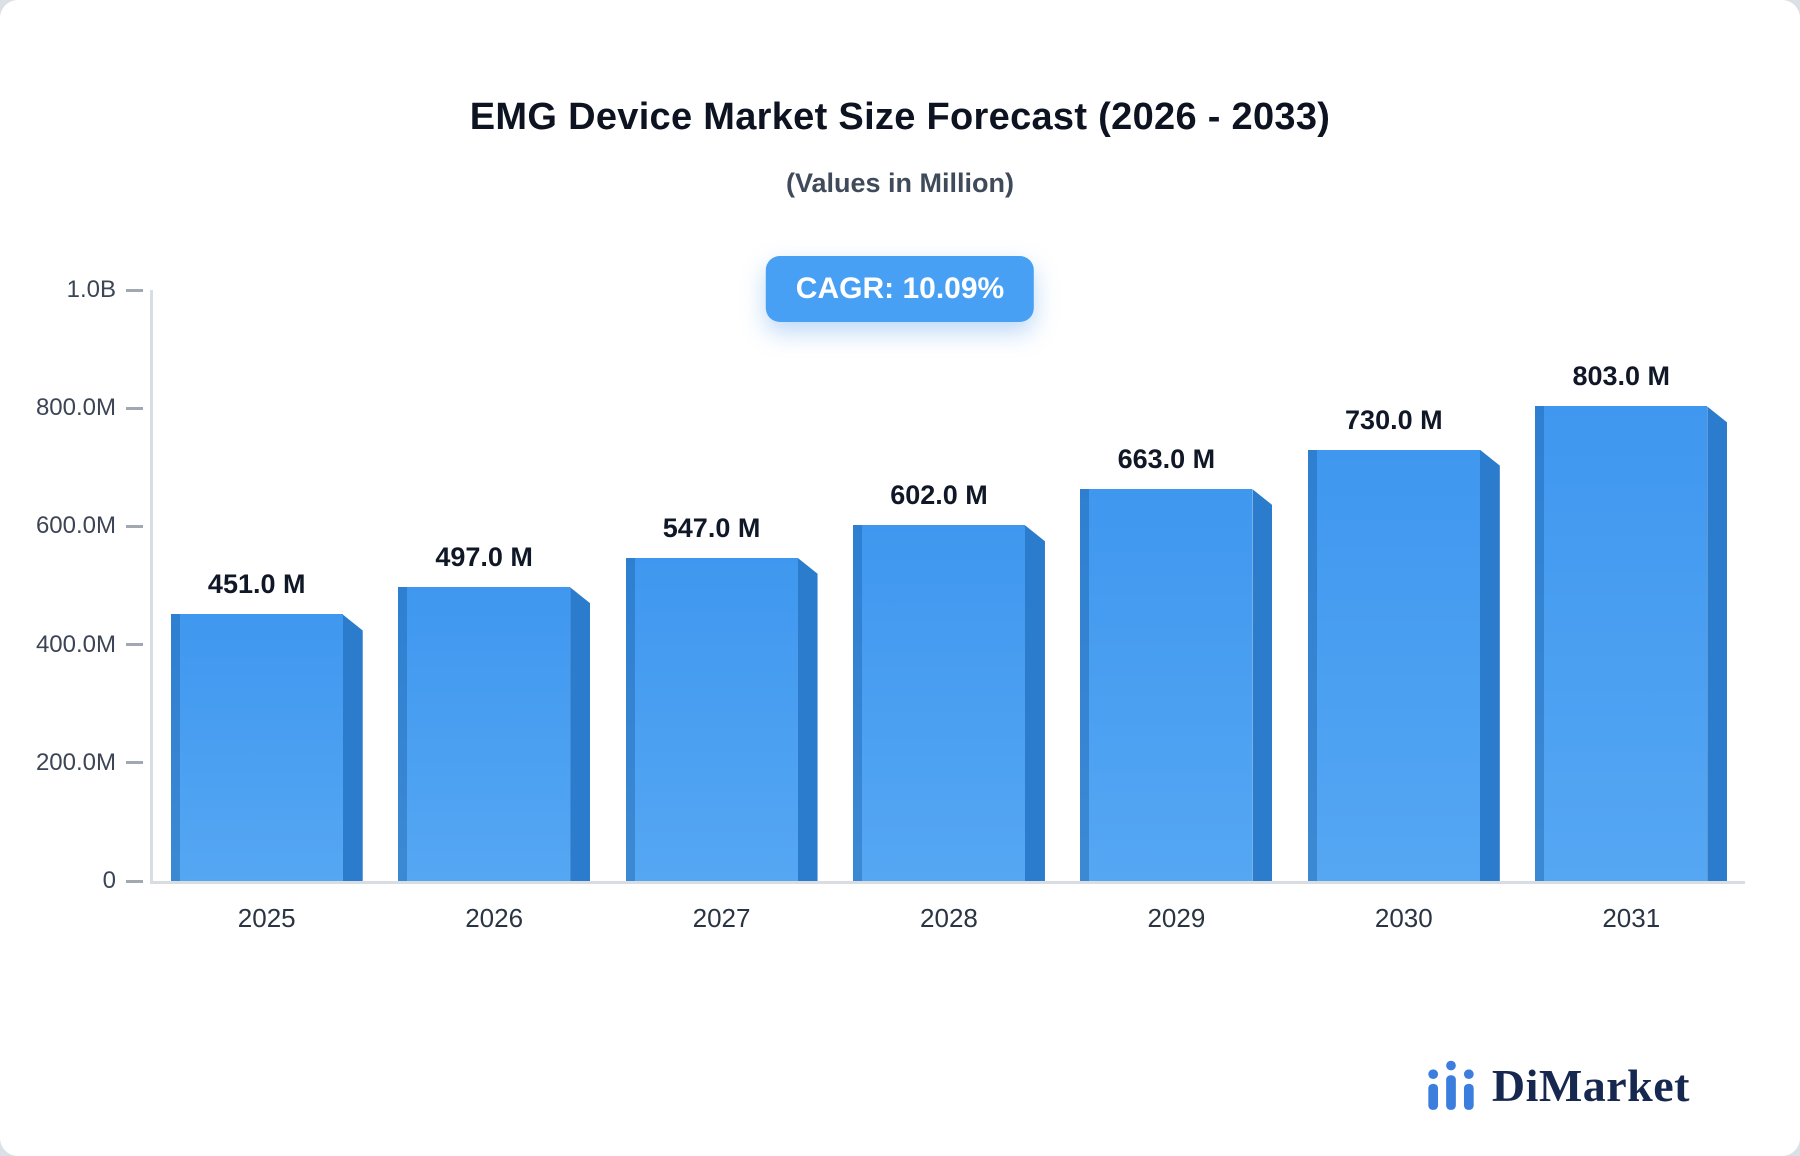  I want to click on bar-chart-logo-icon, so click(1451, 1085).